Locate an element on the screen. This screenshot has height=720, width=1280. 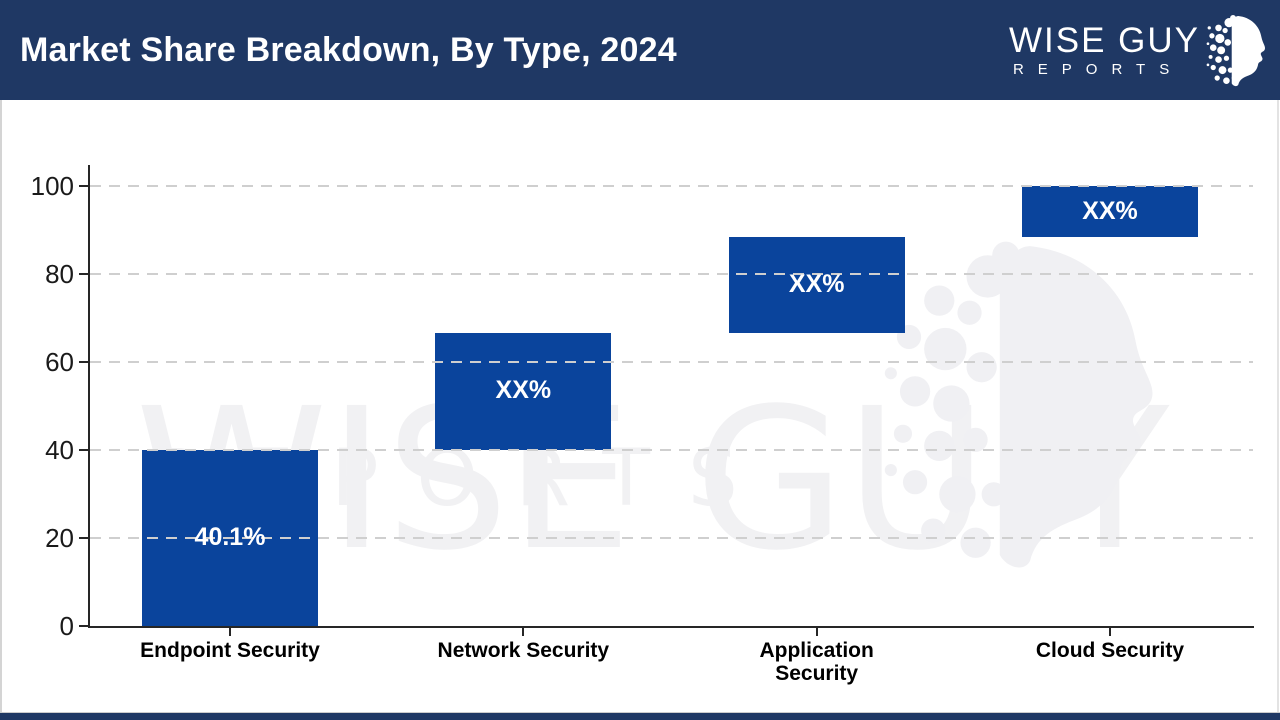
frame-right-edge is located at coordinates (1278, 406).